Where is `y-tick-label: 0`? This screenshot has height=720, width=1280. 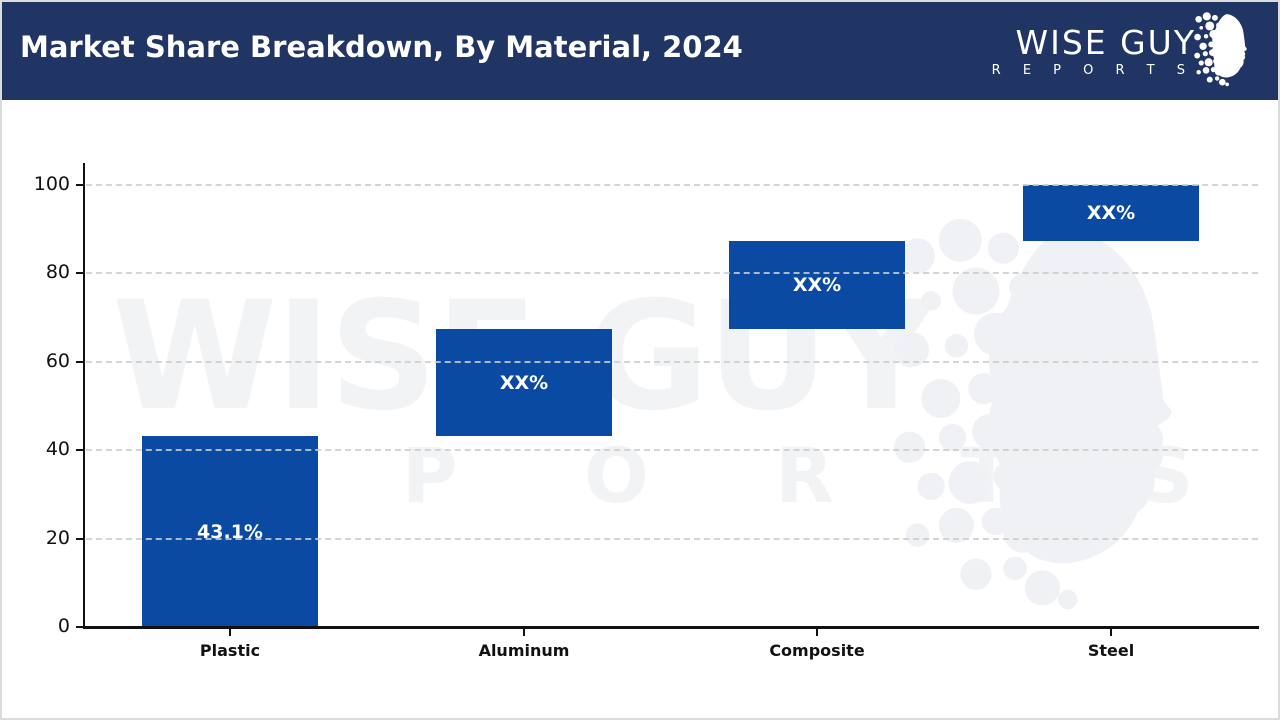 y-tick-label: 0 is located at coordinates (63, 626).